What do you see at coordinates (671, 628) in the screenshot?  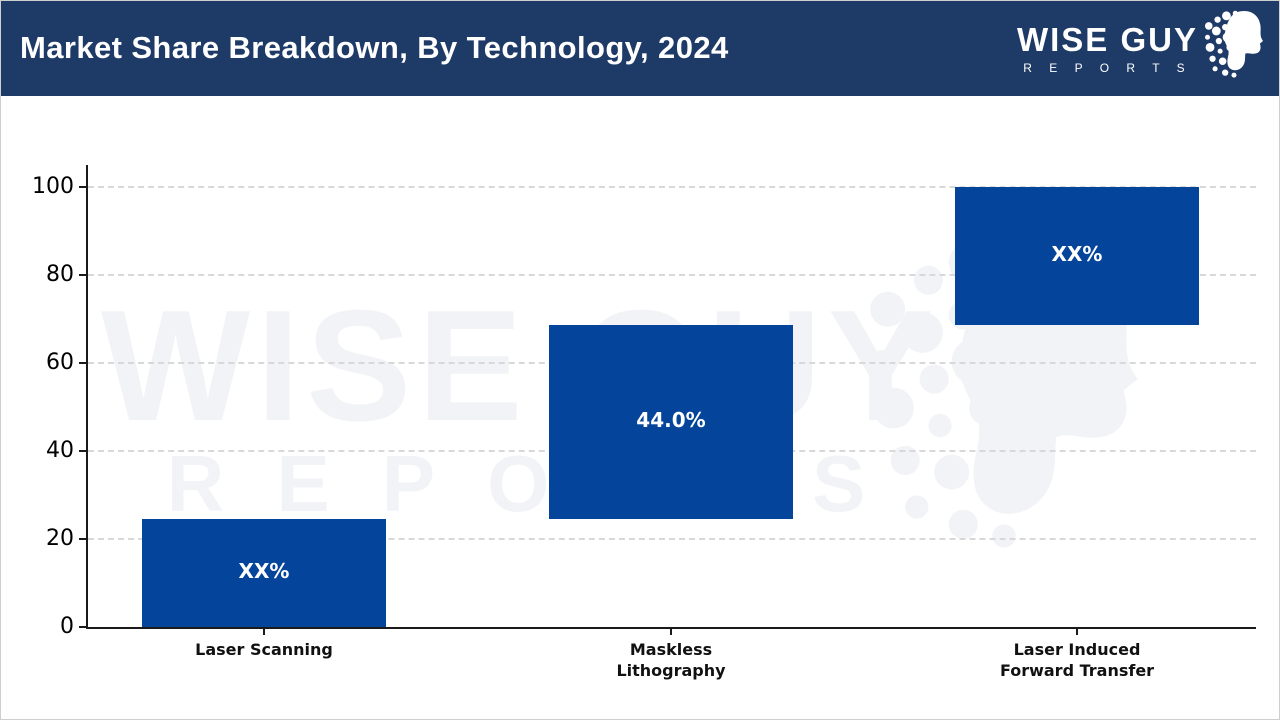 I see `x-axis-line` at bounding box center [671, 628].